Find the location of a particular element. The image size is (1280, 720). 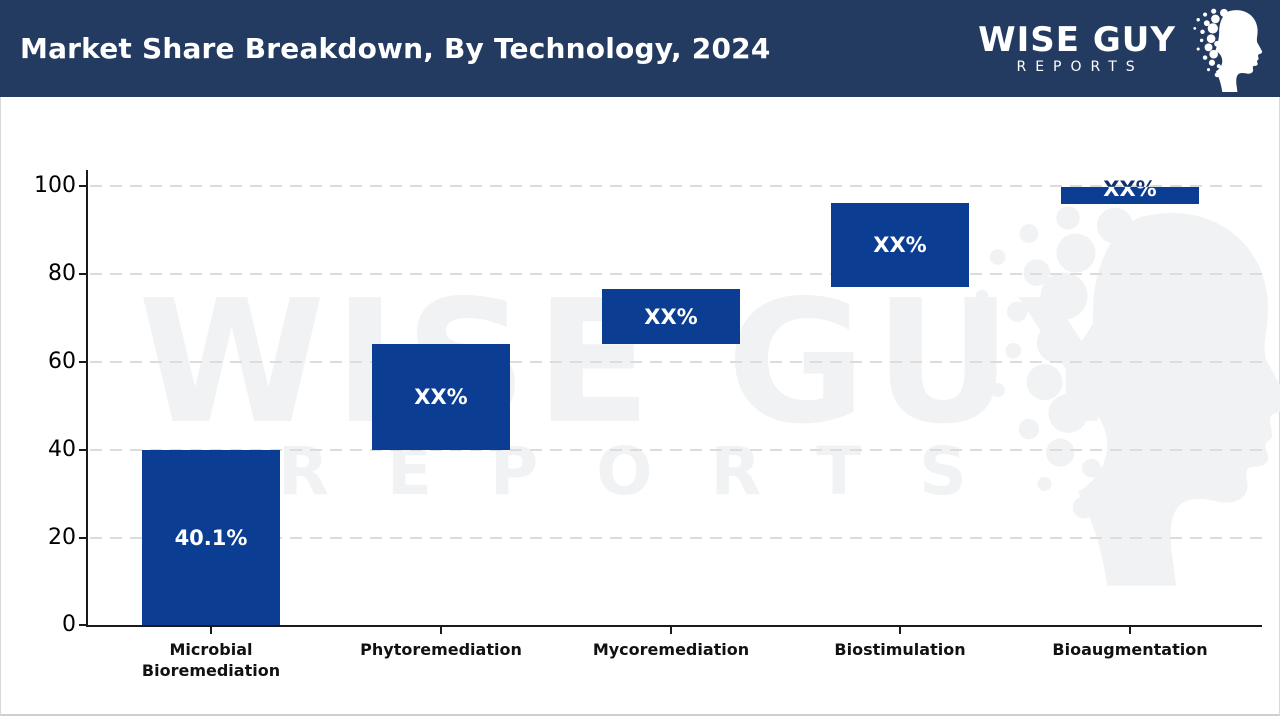

bar-value-label-top: XX% is located at coordinates (1130, 189).